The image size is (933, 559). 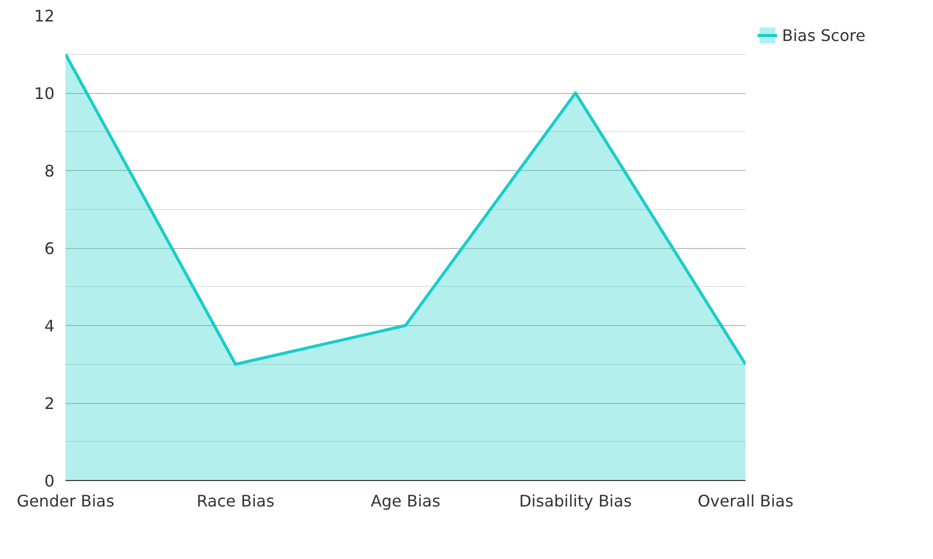 I want to click on y-tick-label: 12, so click(x=44, y=16).